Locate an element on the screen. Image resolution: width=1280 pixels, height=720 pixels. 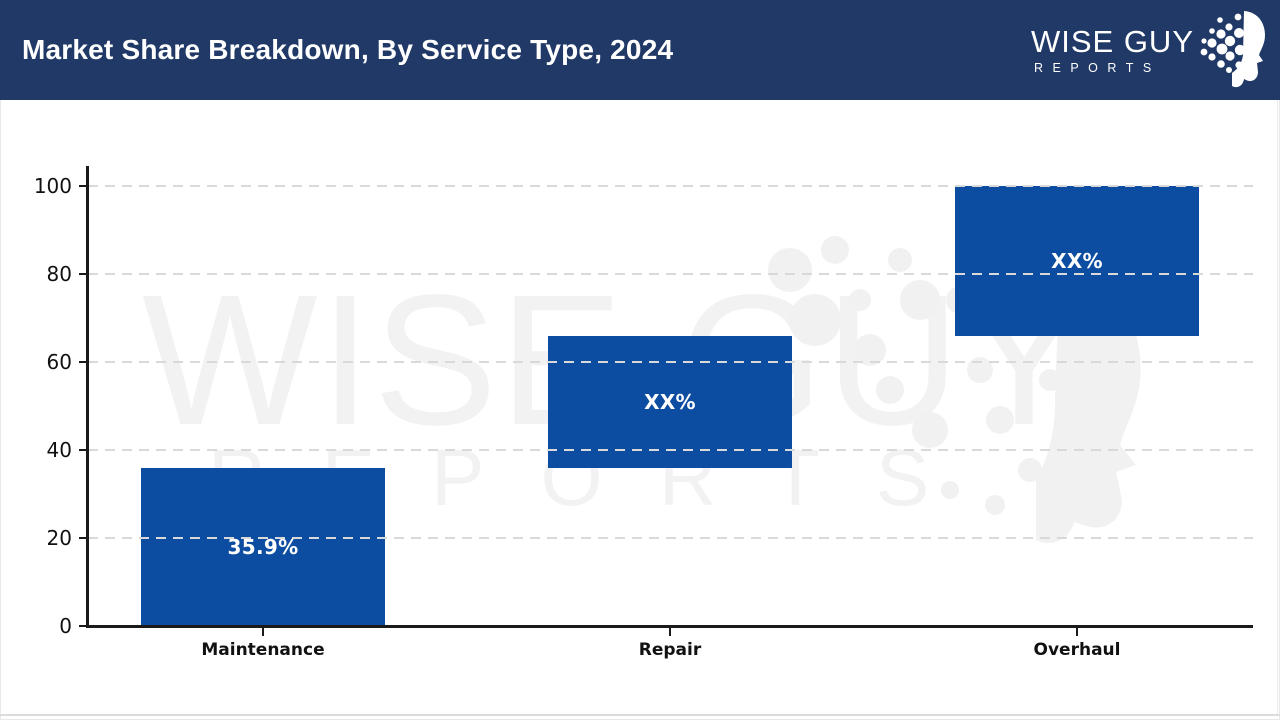
y-tick-label: 80 is located at coordinates (59, 274).